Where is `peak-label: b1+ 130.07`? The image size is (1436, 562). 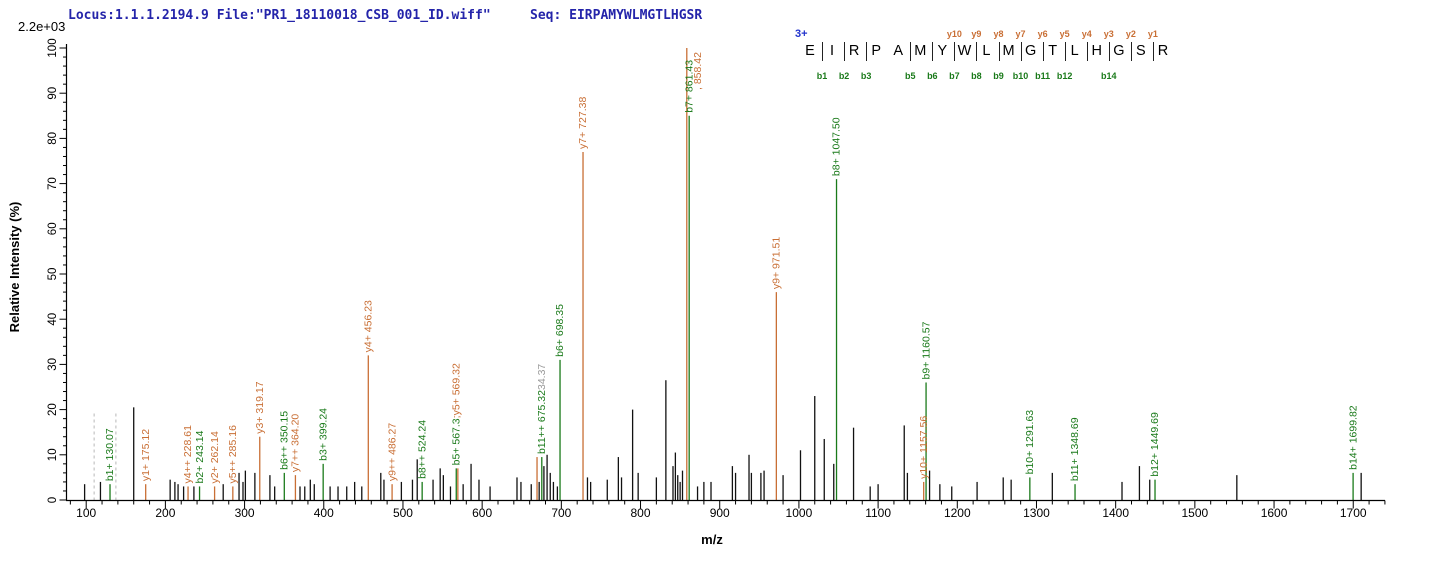
peak-label: b1+ 130.07 is located at coordinates (110, 454).